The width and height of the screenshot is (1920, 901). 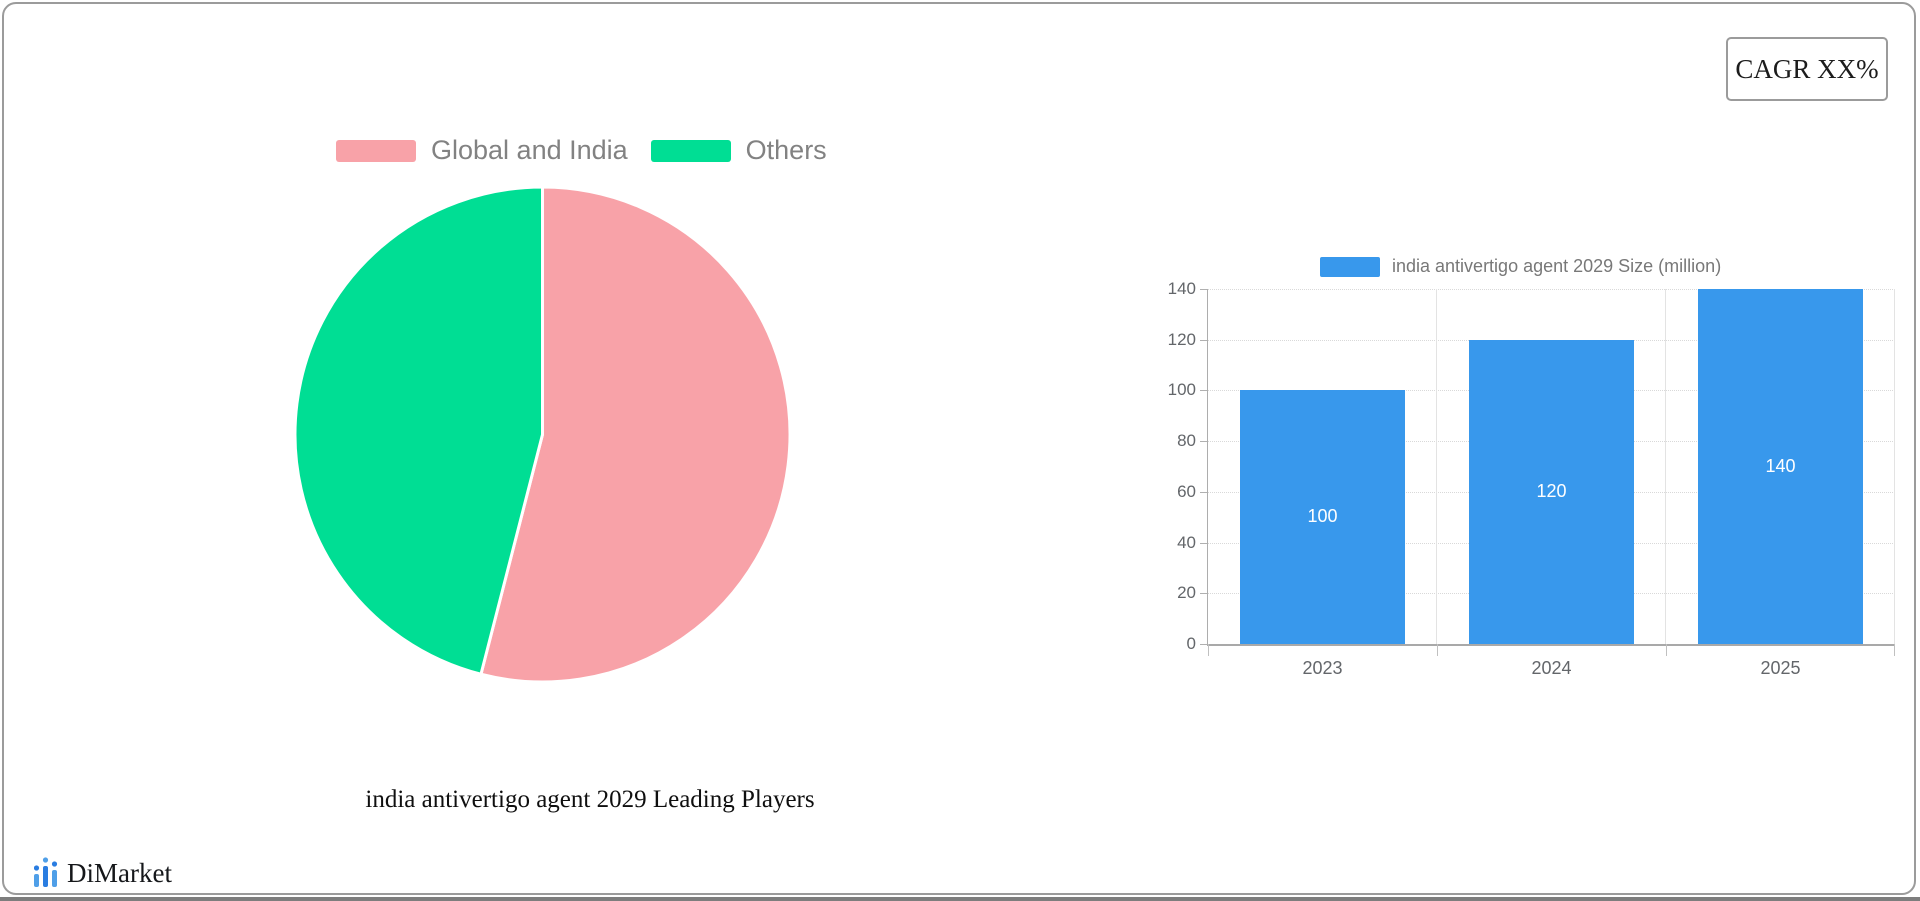 What do you see at coordinates (738, 150) in the screenshot?
I see `pie-legend-item-others: Others` at bounding box center [738, 150].